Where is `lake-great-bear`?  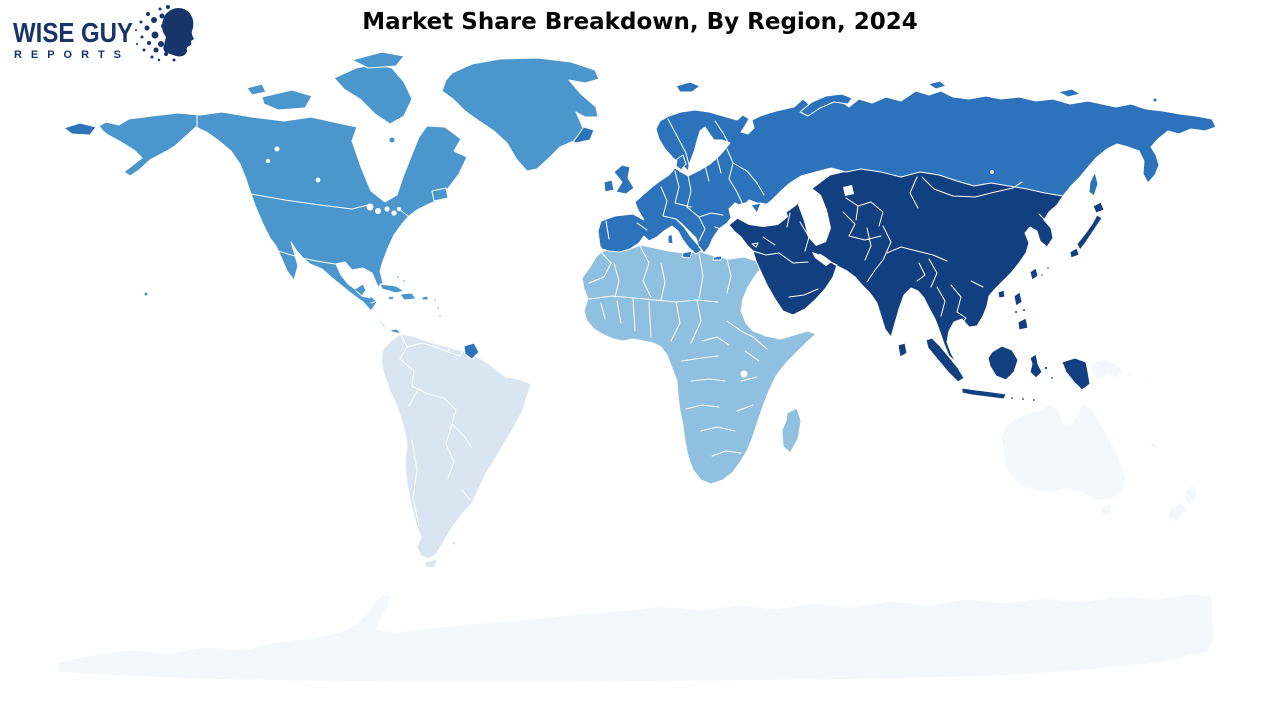 lake-great-bear is located at coordinates (277, 149).